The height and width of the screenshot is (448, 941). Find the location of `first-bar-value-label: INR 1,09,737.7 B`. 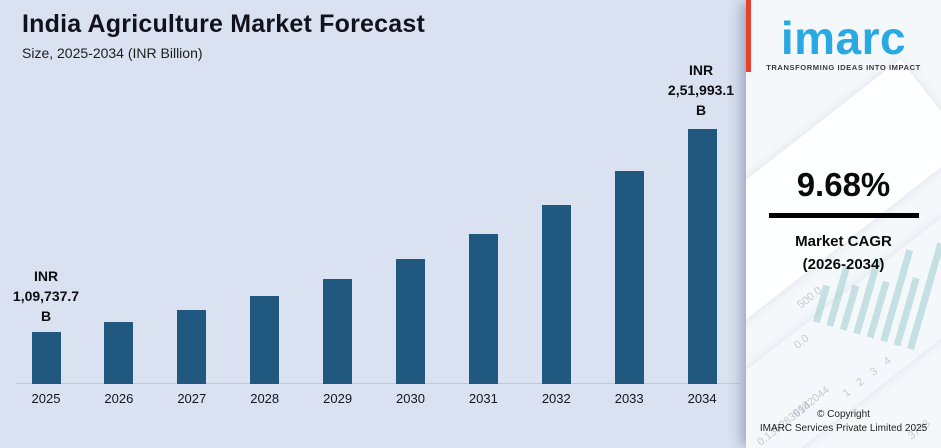

first-bar-value-label: INR 1,09,737.7 B is located at coordinates (53, 296).